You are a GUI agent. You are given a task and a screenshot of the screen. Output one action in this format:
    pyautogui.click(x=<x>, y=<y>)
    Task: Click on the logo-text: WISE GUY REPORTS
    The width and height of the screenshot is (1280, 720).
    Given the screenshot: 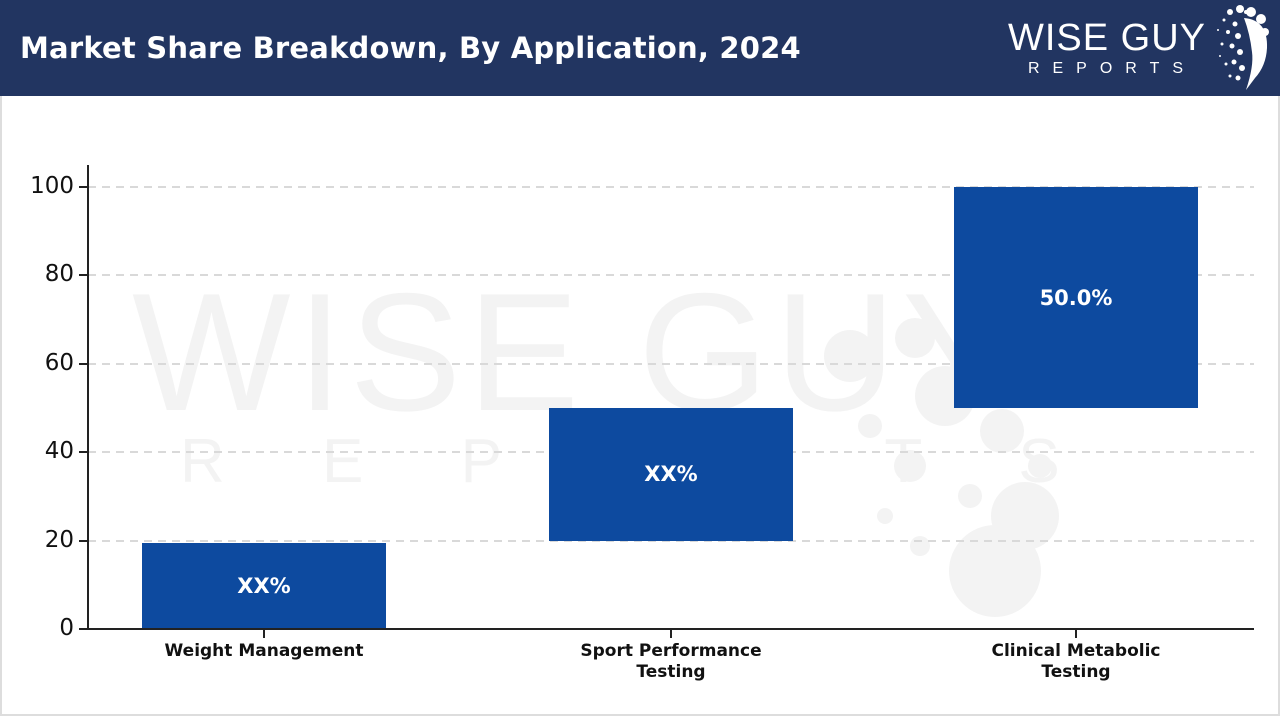 What is the action you would take?
    pyautogui.click(x=1107, y=48)
    